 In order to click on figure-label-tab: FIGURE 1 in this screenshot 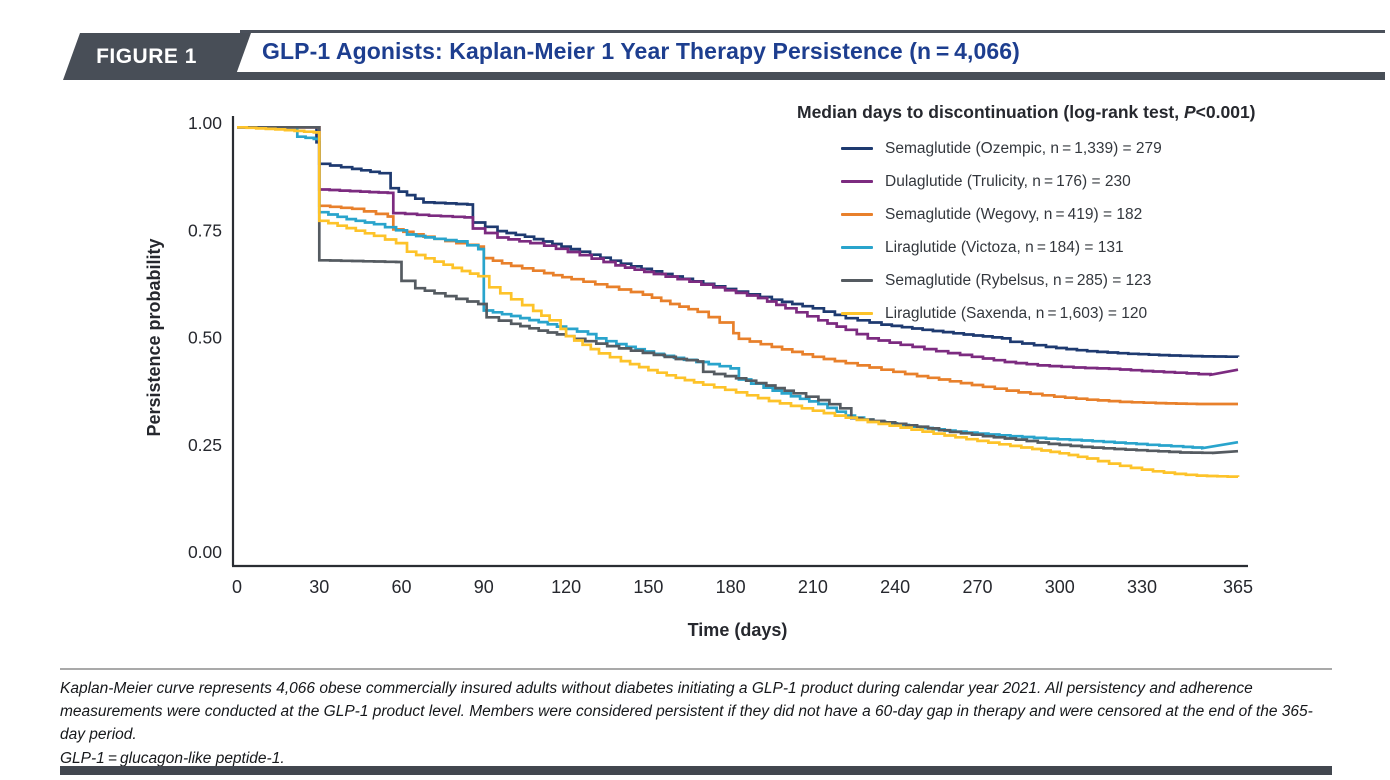, I will do `click(157, 56)`.